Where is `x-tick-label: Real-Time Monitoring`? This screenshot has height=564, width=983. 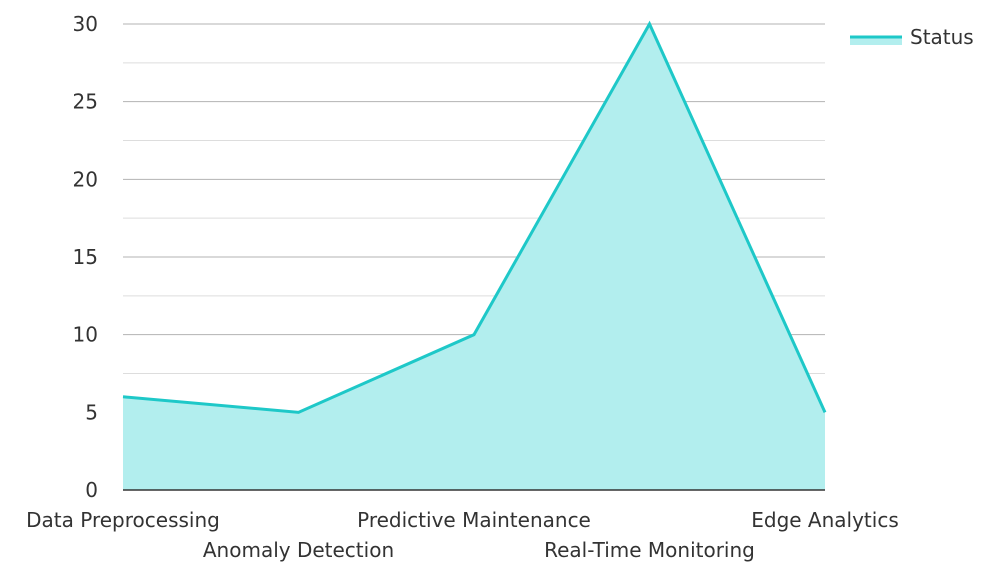
x-tick-label: Real-Time Monitoring is located at coordinates (649, 550).